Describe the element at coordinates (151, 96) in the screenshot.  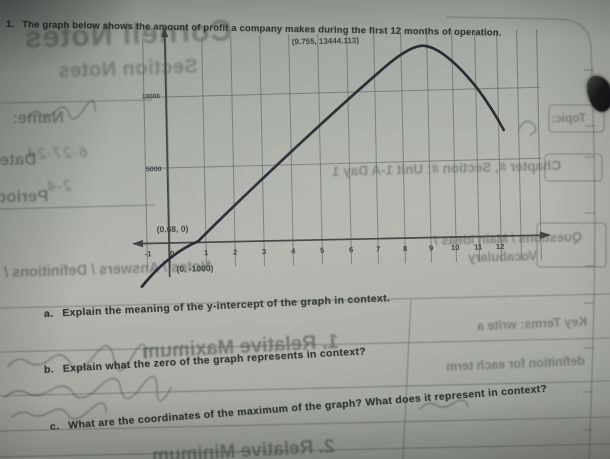
I see `y-tick-label-10000: 10000` at that location.